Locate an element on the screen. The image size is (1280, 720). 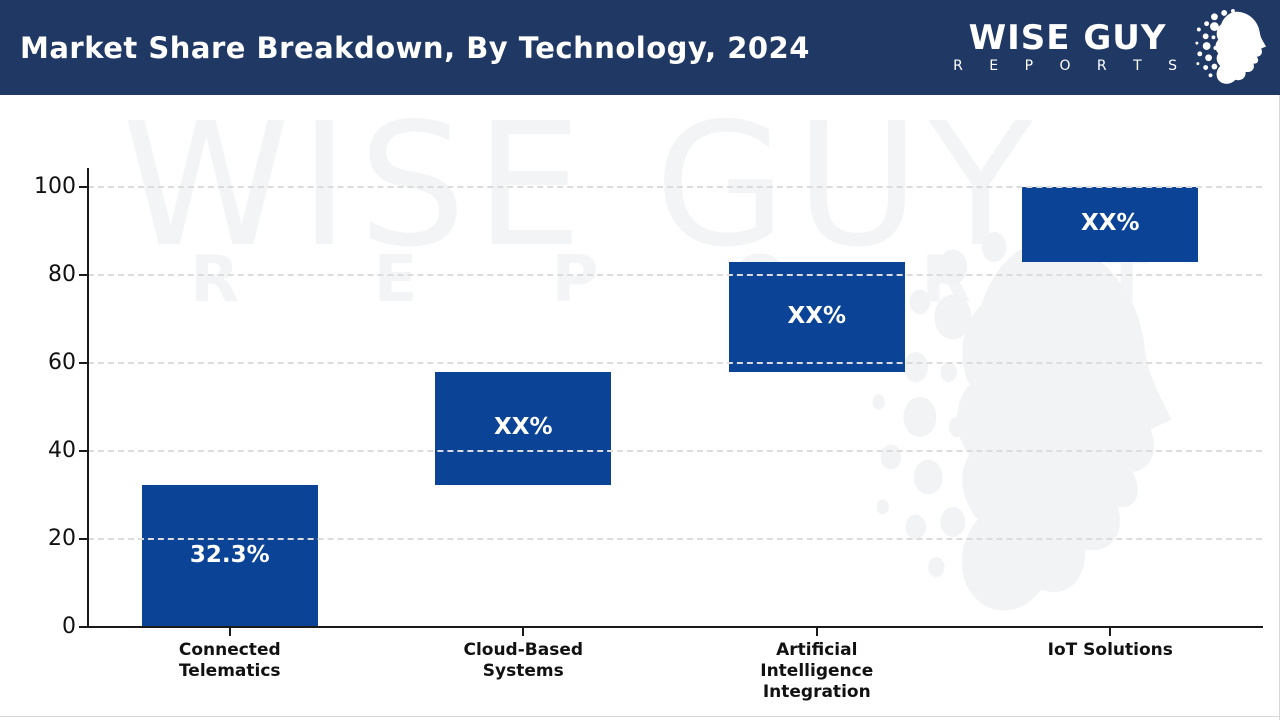
y-tick-label: 20 is located at coordinates (62, 538).